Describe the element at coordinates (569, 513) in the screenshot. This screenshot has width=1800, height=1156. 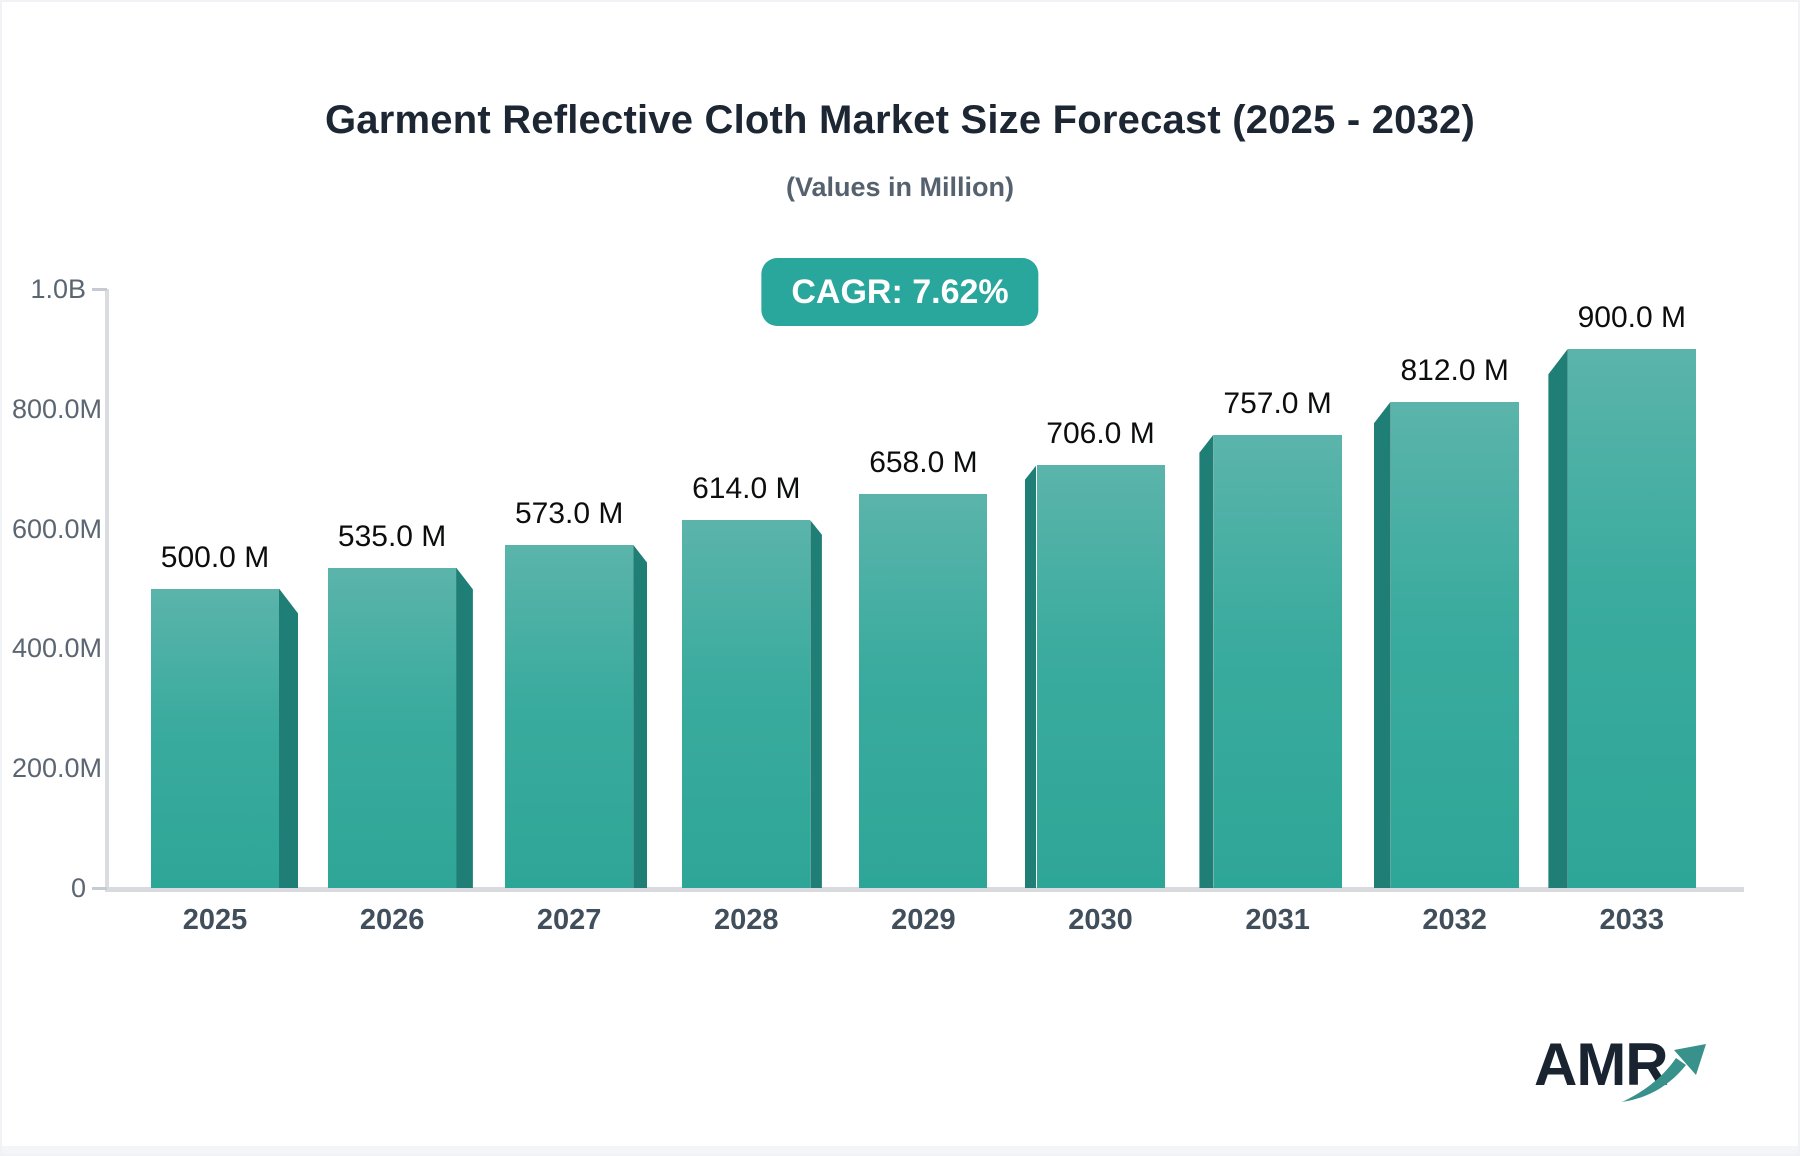
I see `bar-value-label-2027: 573.0 M` at that location.